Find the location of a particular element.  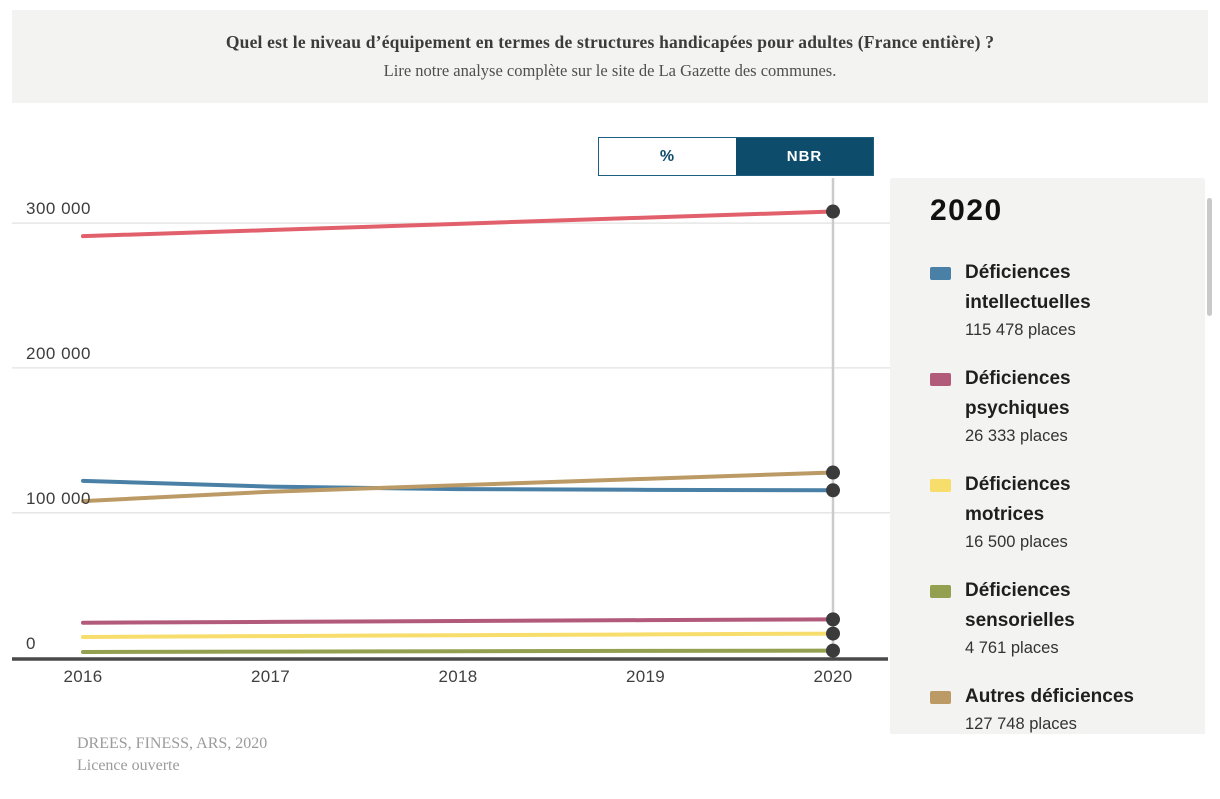

endpoint-dot-sensorielles is located at coordinates (833, 650).